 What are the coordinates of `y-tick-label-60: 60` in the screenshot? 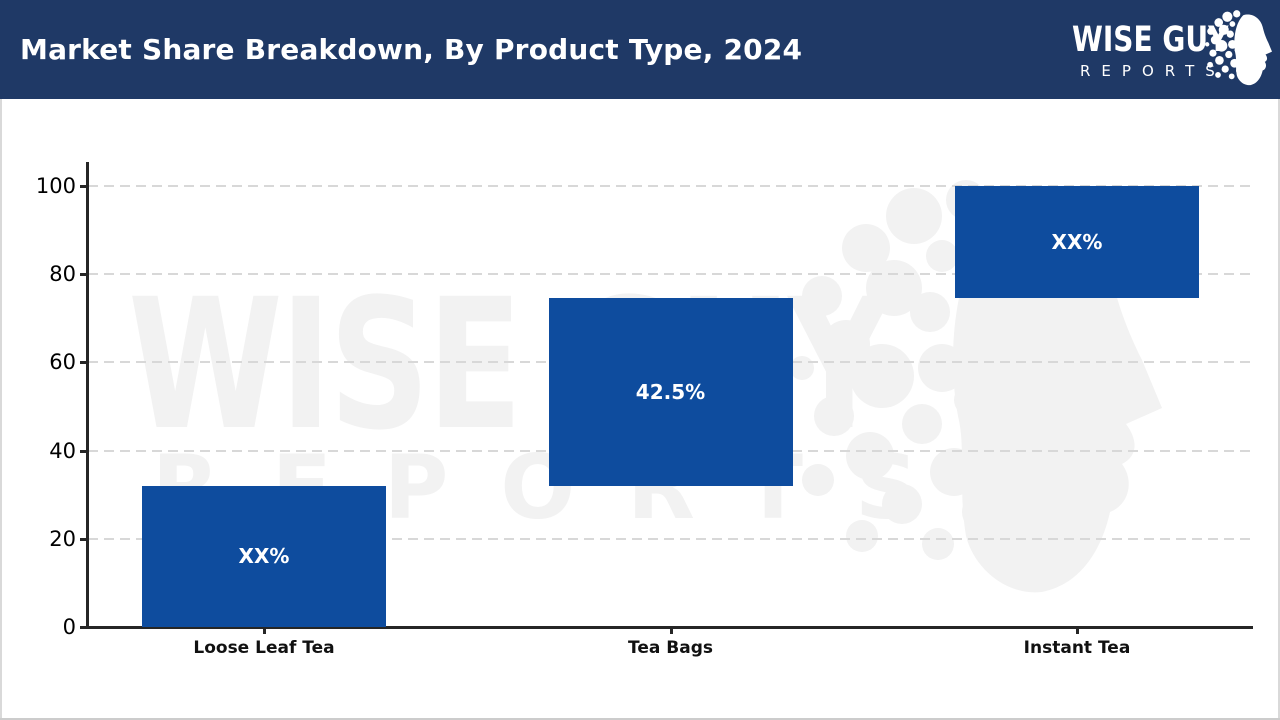 It's located at (62, 362).